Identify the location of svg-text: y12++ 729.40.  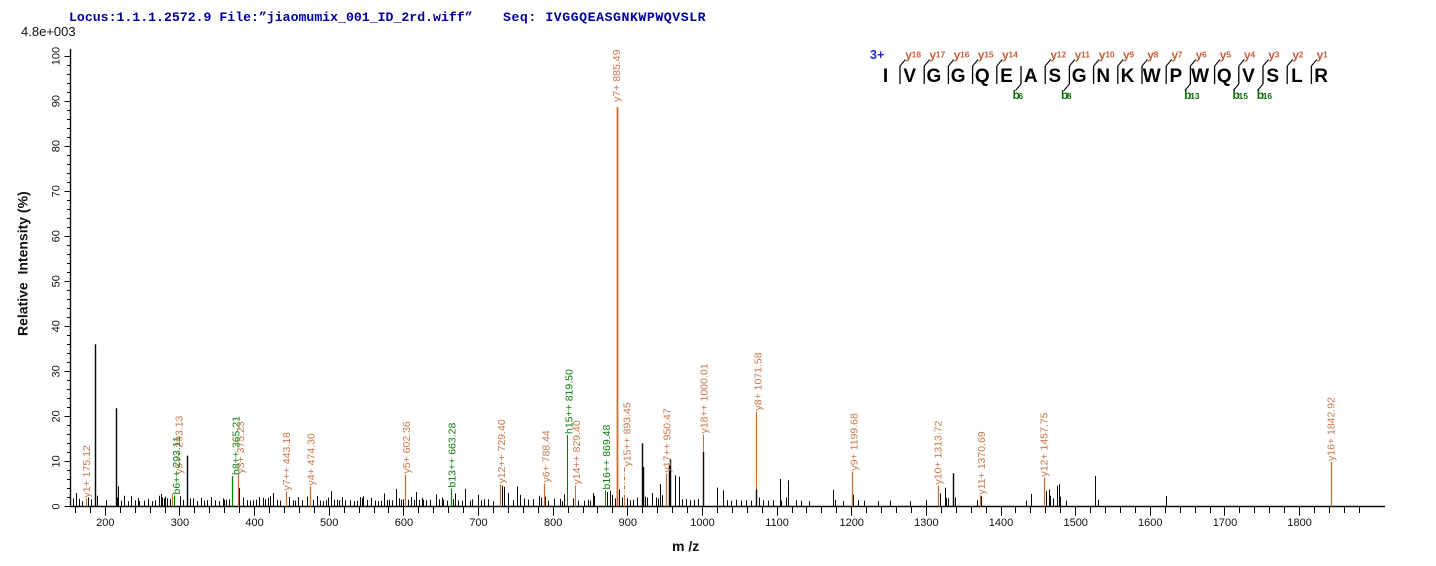
(502, 451).